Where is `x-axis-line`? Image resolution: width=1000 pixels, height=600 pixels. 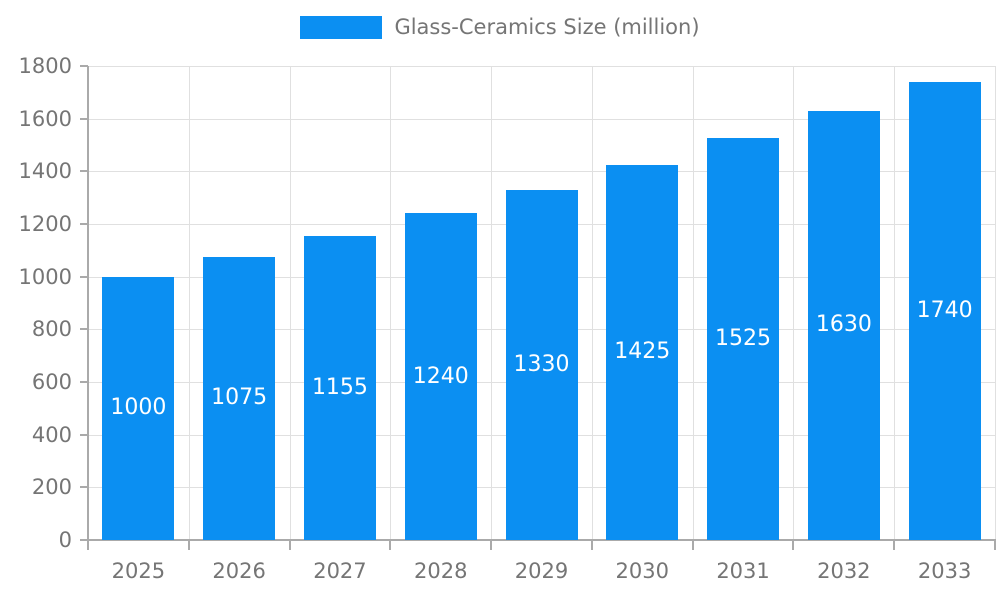 x-axis-line is located at coordinates (541, 540).